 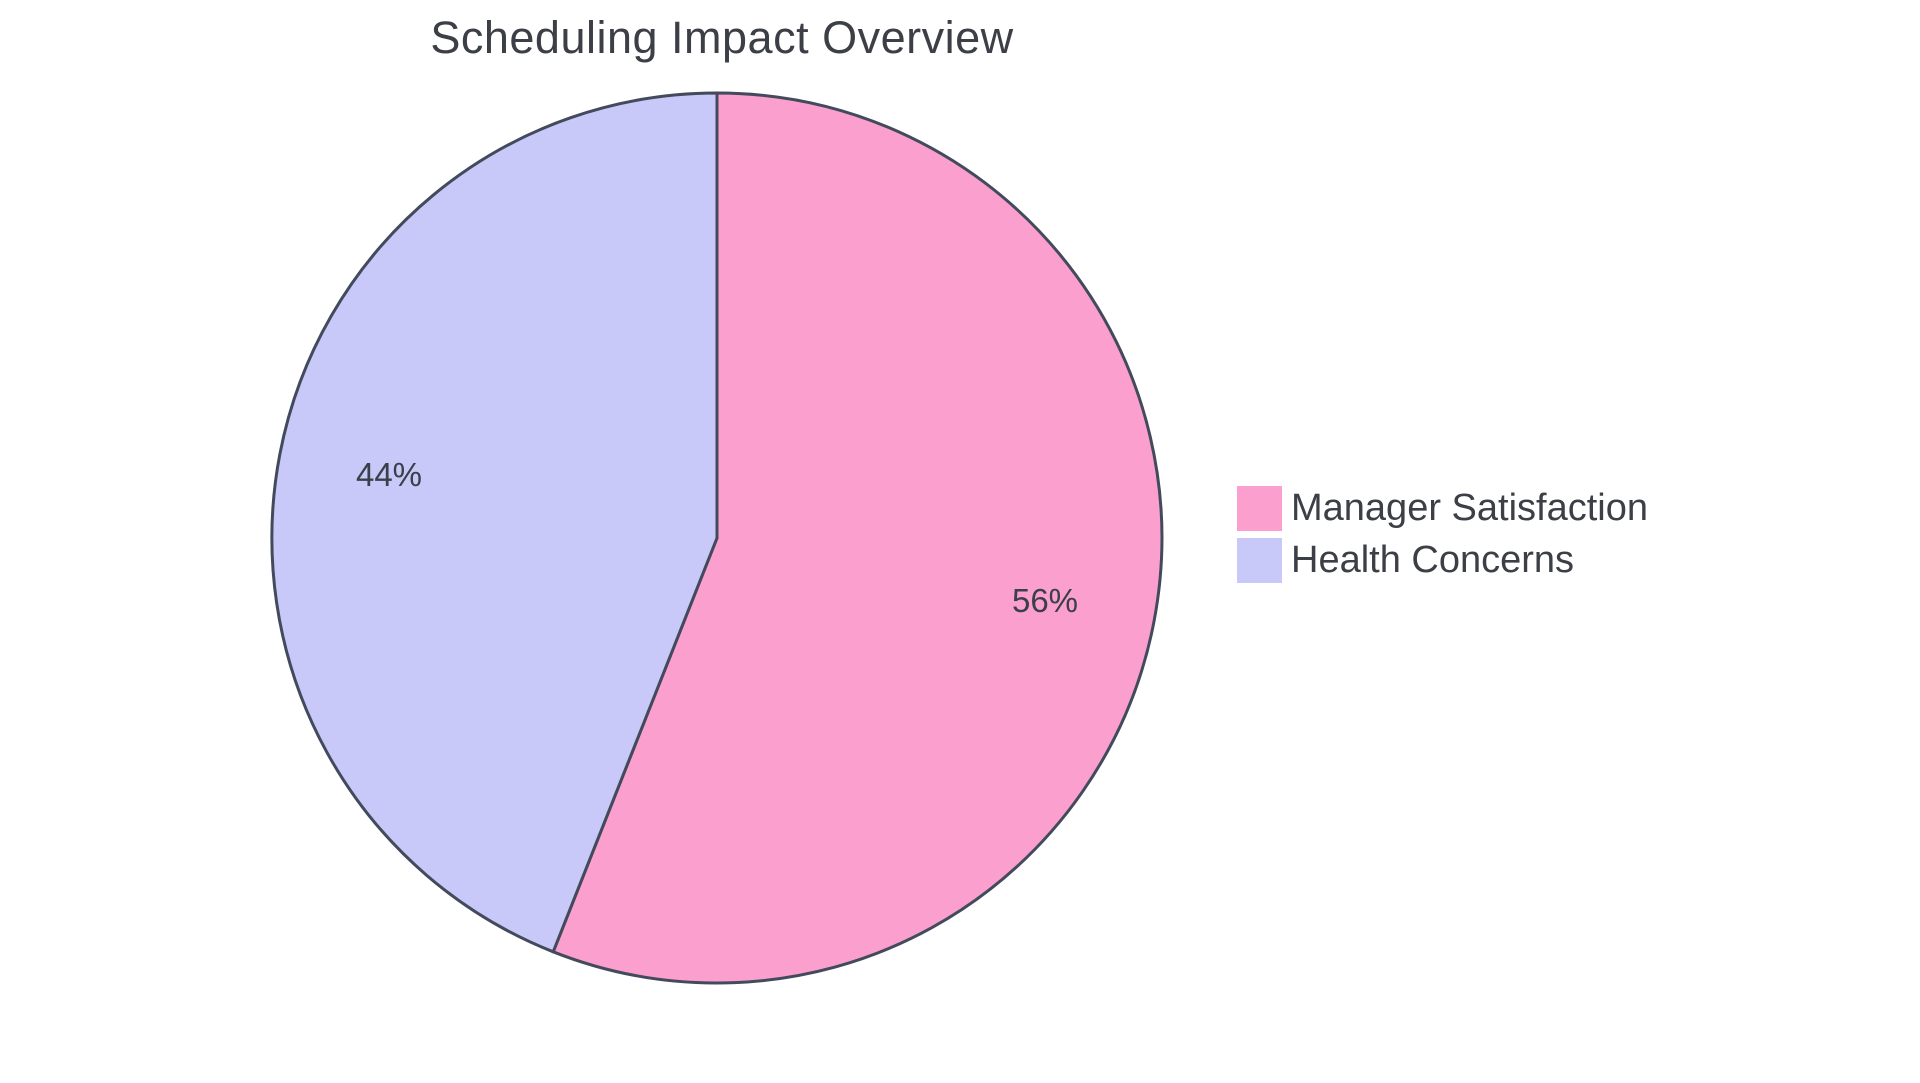 I want to click on legend-item-manager-satisfaction: Manager Satisfaction, so click(x=1442, y=508).